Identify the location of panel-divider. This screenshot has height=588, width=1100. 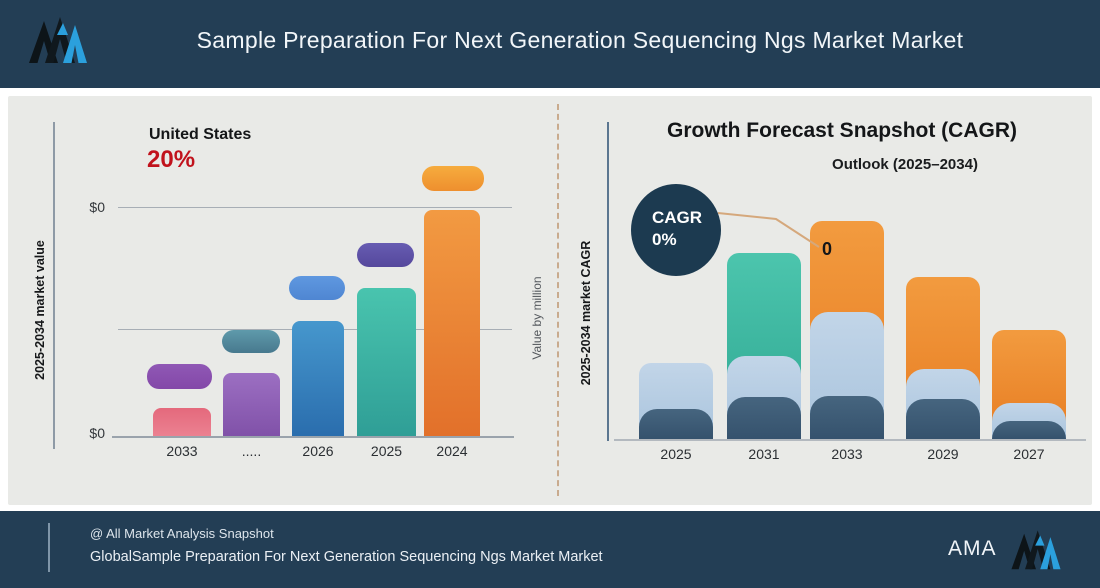
(558, 300).